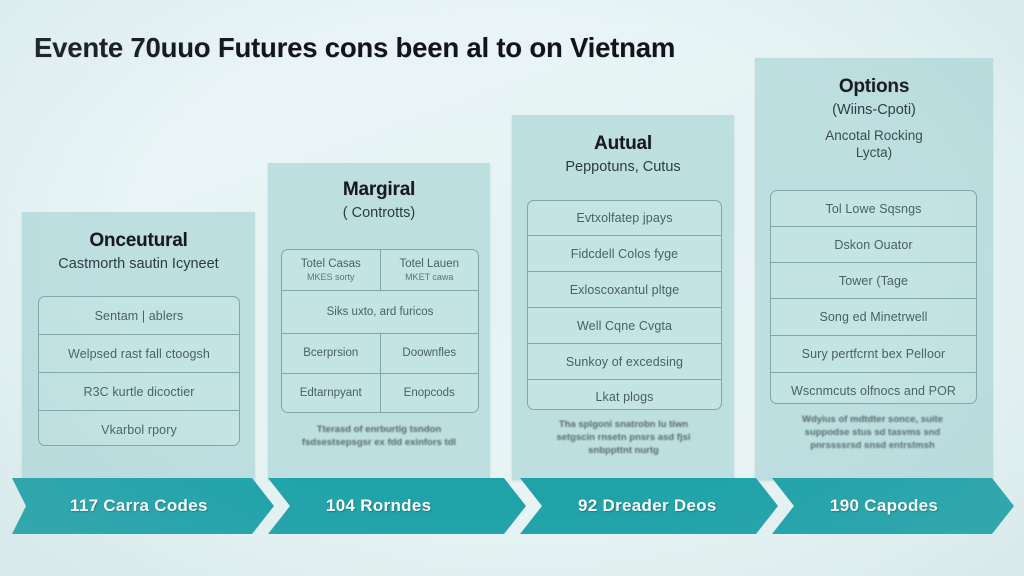  I want to click on cell-main: Doownfles, so click(429, 353).